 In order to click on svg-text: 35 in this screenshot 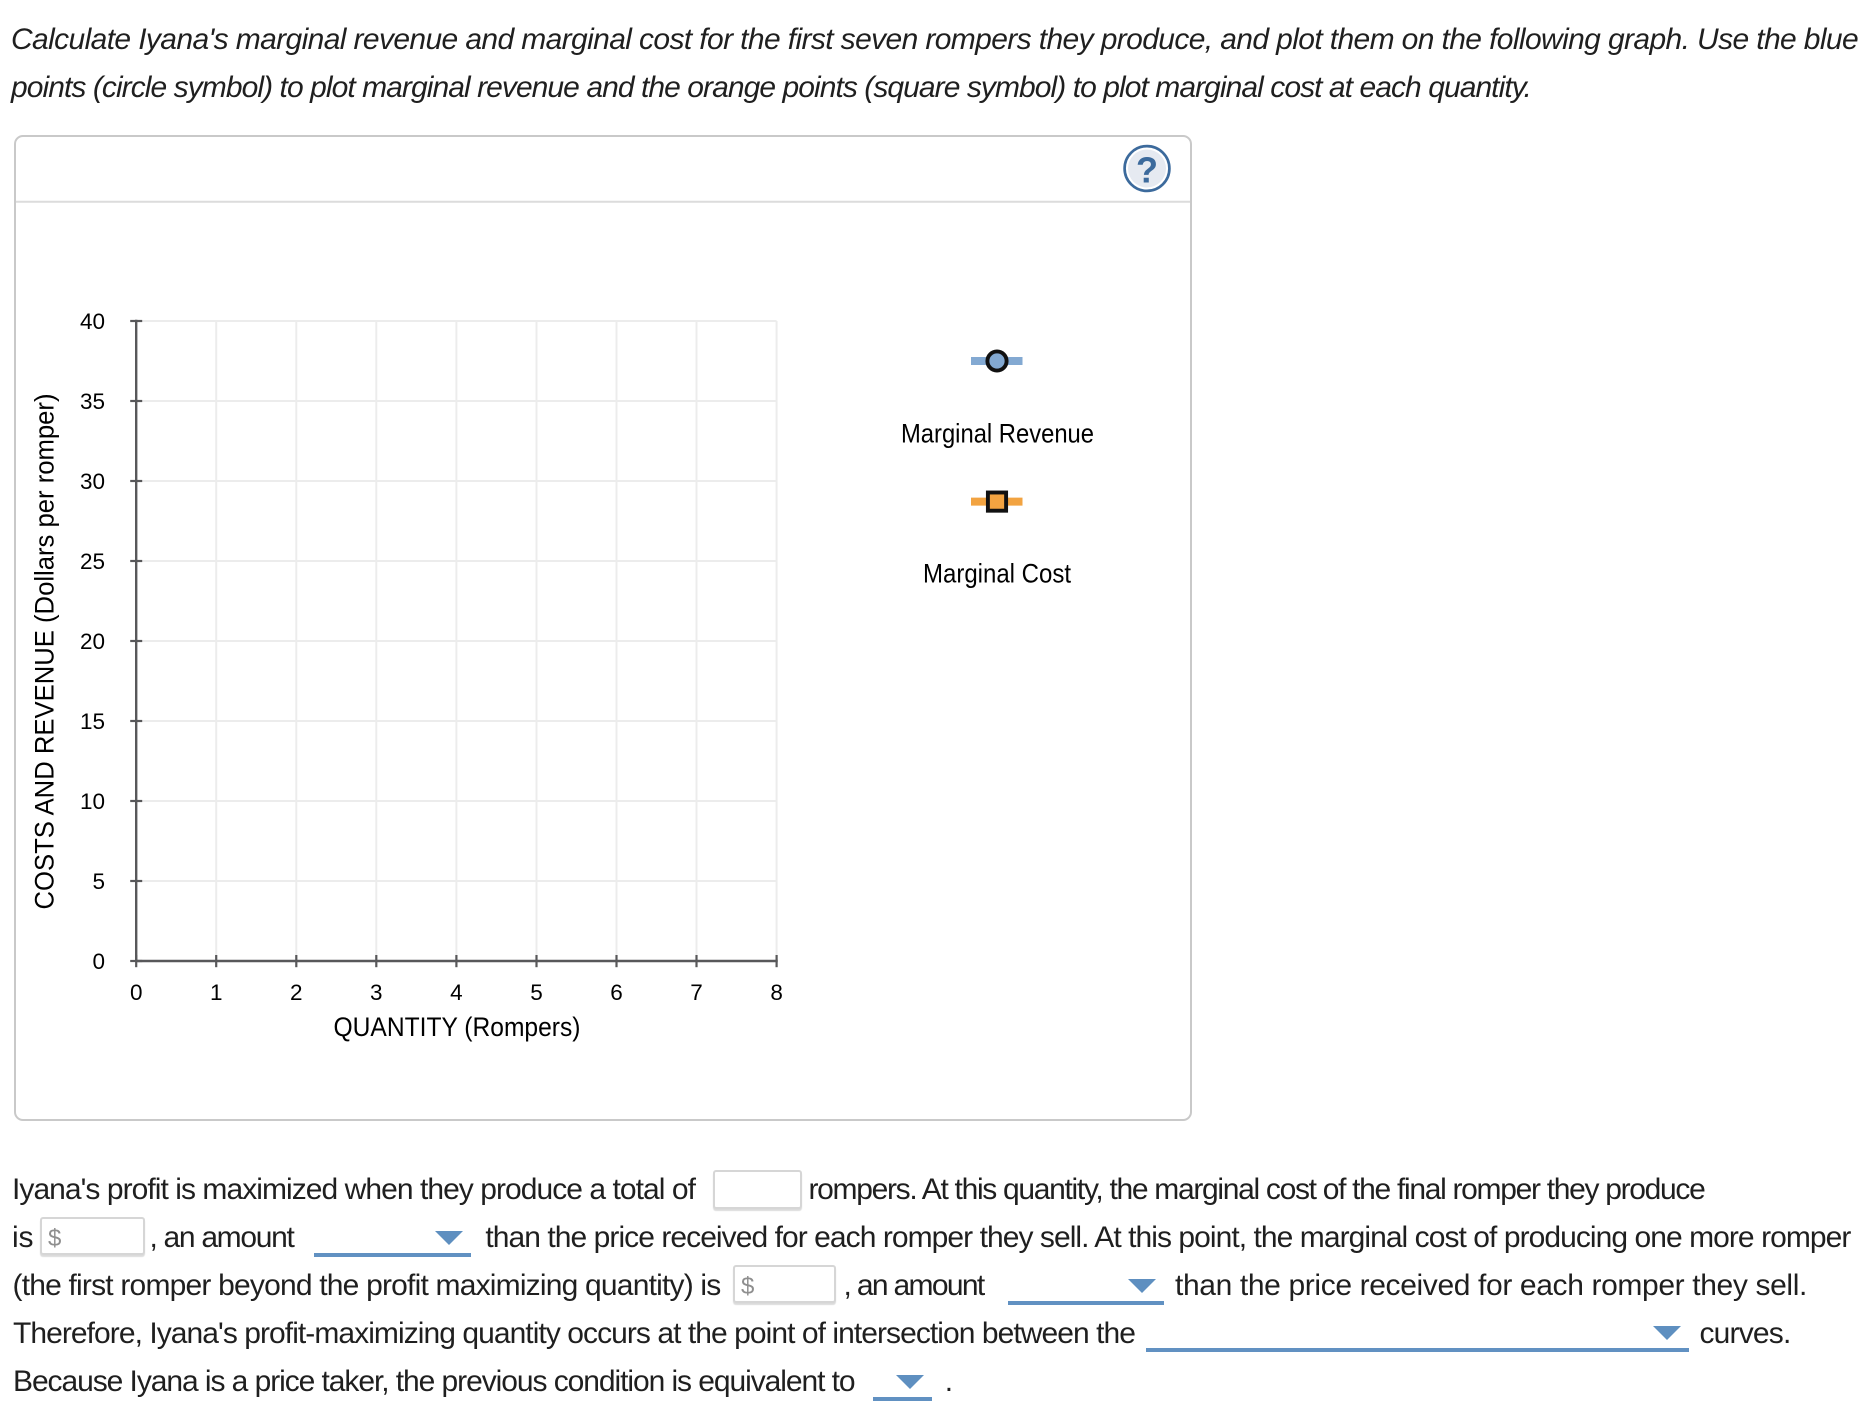, I will do `click(92, 401)`.